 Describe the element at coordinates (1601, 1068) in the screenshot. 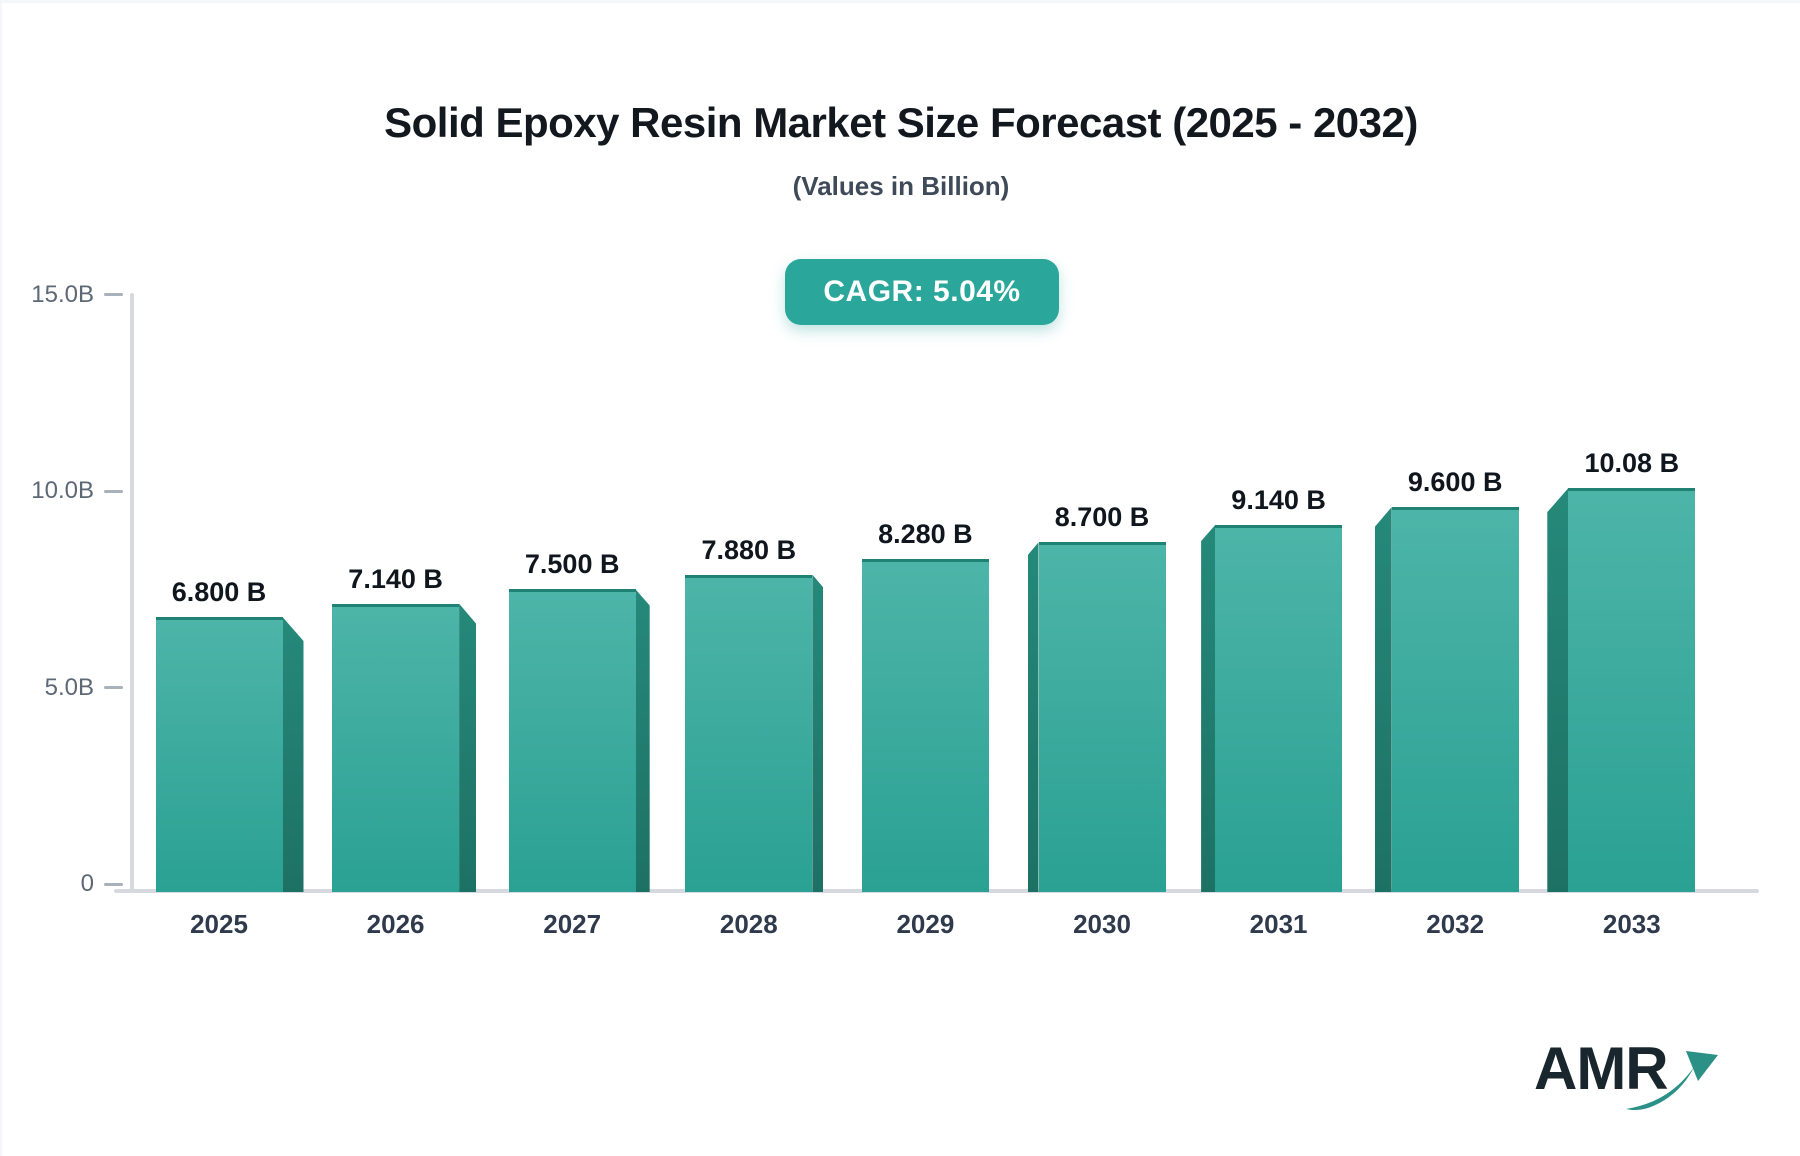

I see `amr-logo-text: AMR` at that location.